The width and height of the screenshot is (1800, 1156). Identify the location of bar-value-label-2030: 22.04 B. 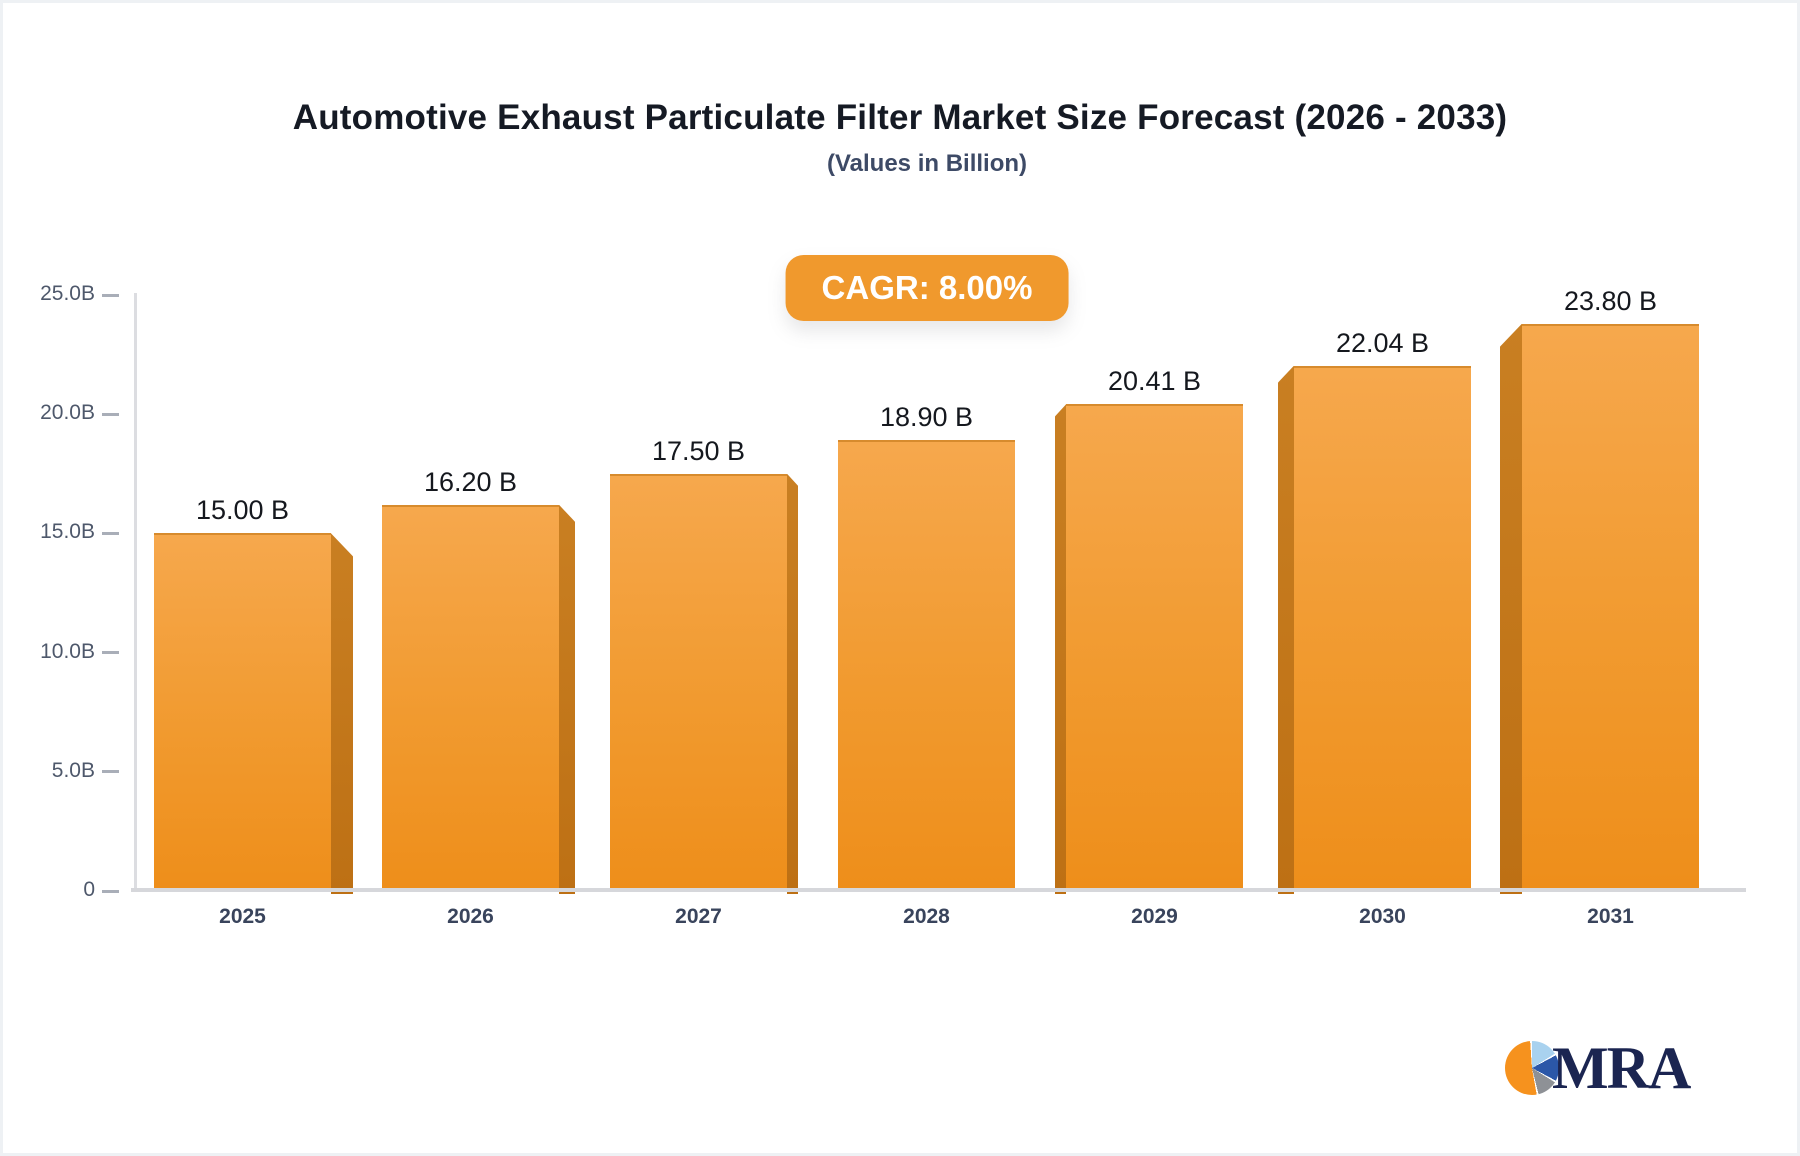
(1382, 342).